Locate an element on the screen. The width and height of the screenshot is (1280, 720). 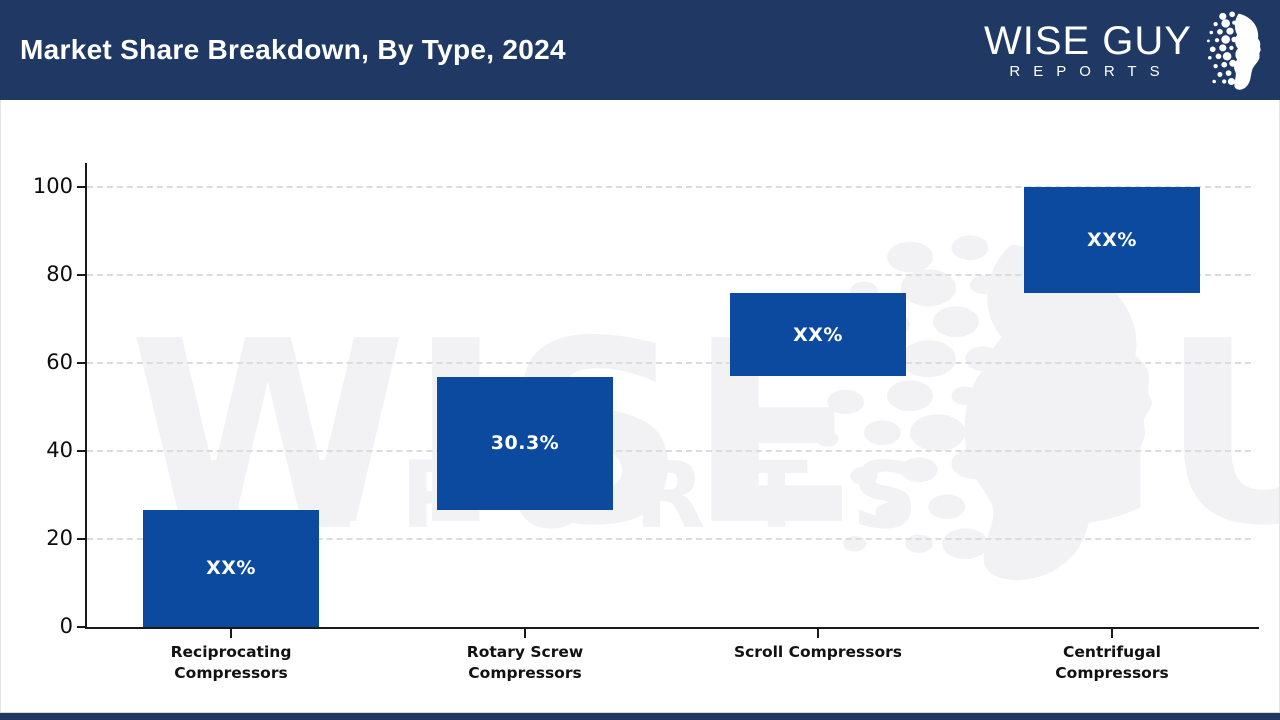
y-tick-label: 40 is located at coordinates (59, 450).